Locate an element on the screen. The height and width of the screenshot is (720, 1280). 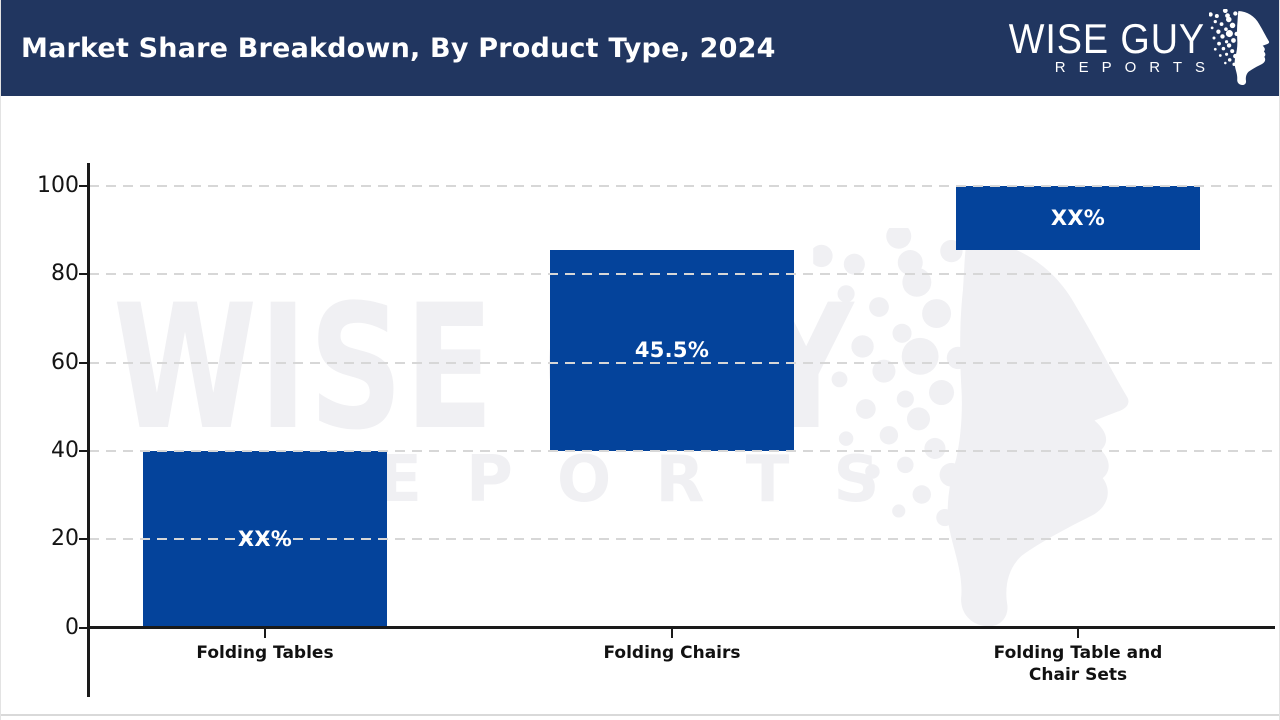
footer-divider is located at coordinates (640, 715).